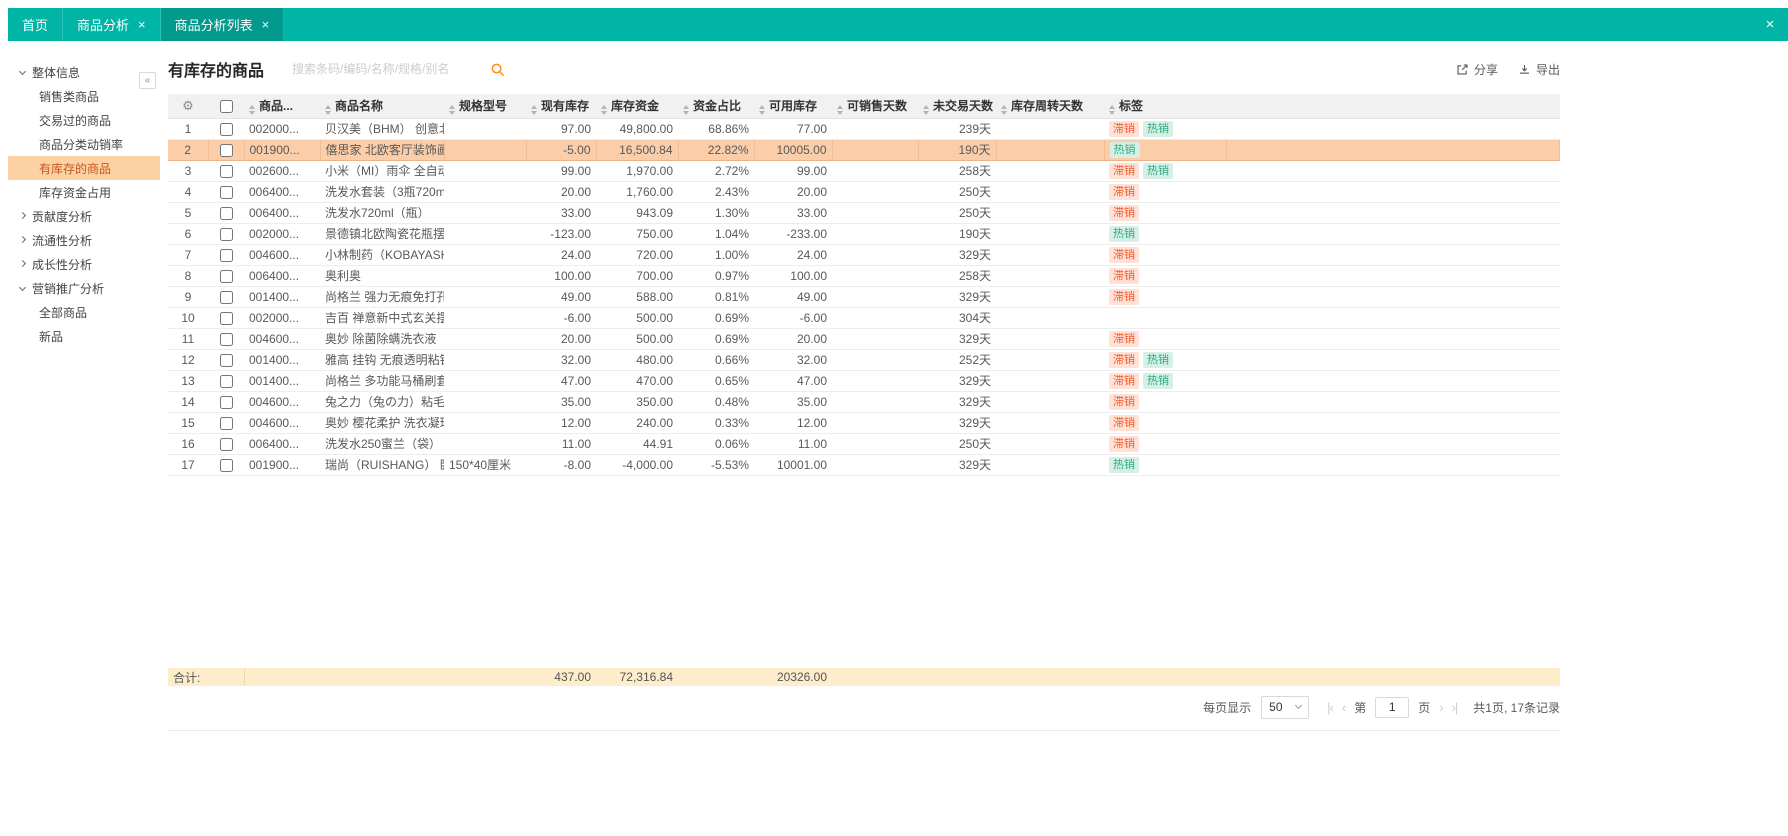 The height and width of the screenshot is (836, 1788). Describe the element at coordinates (84, 72) in the screenshot. I see `sidebar-item-整体信息: 整体信息` at that location.